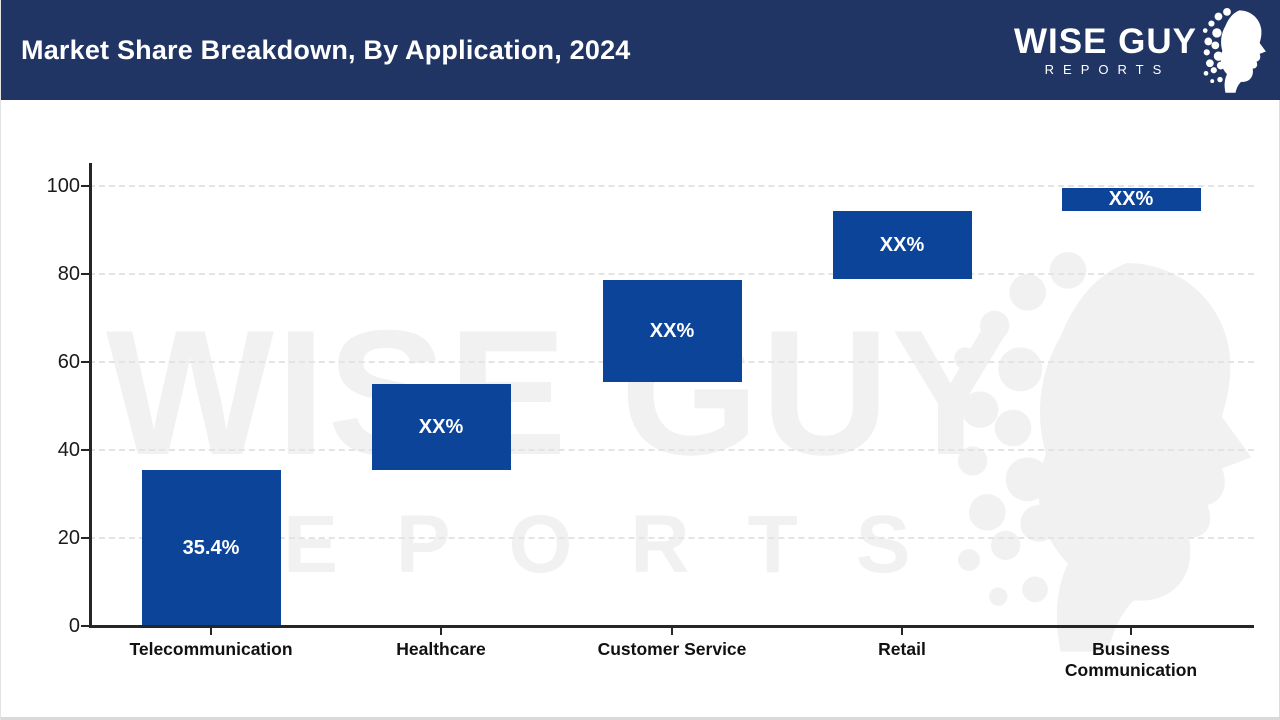 The height and width of the screenshot is (720, 1280). What do you see at coordinates (671, 626) in the screenshot?
I see `x-axis` at bounding box center [671, 626].